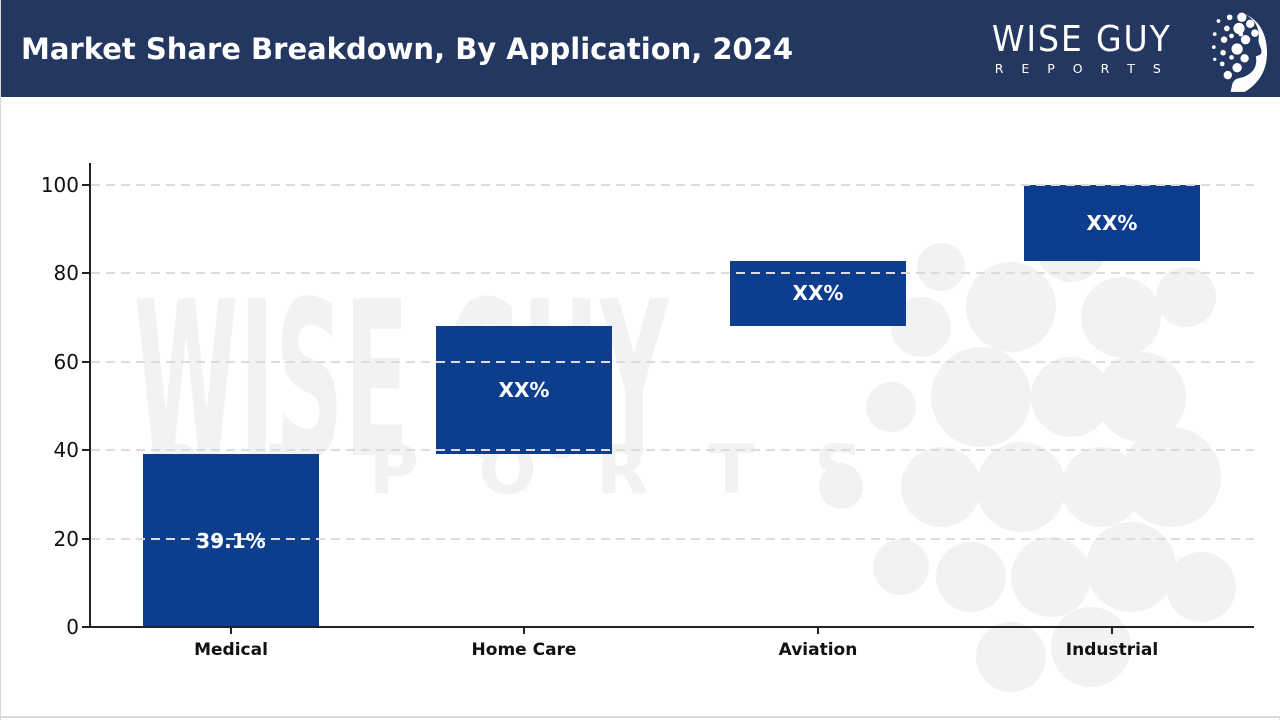  I want to click on bar-value-label-box: 39.1%, so click(231, 540).